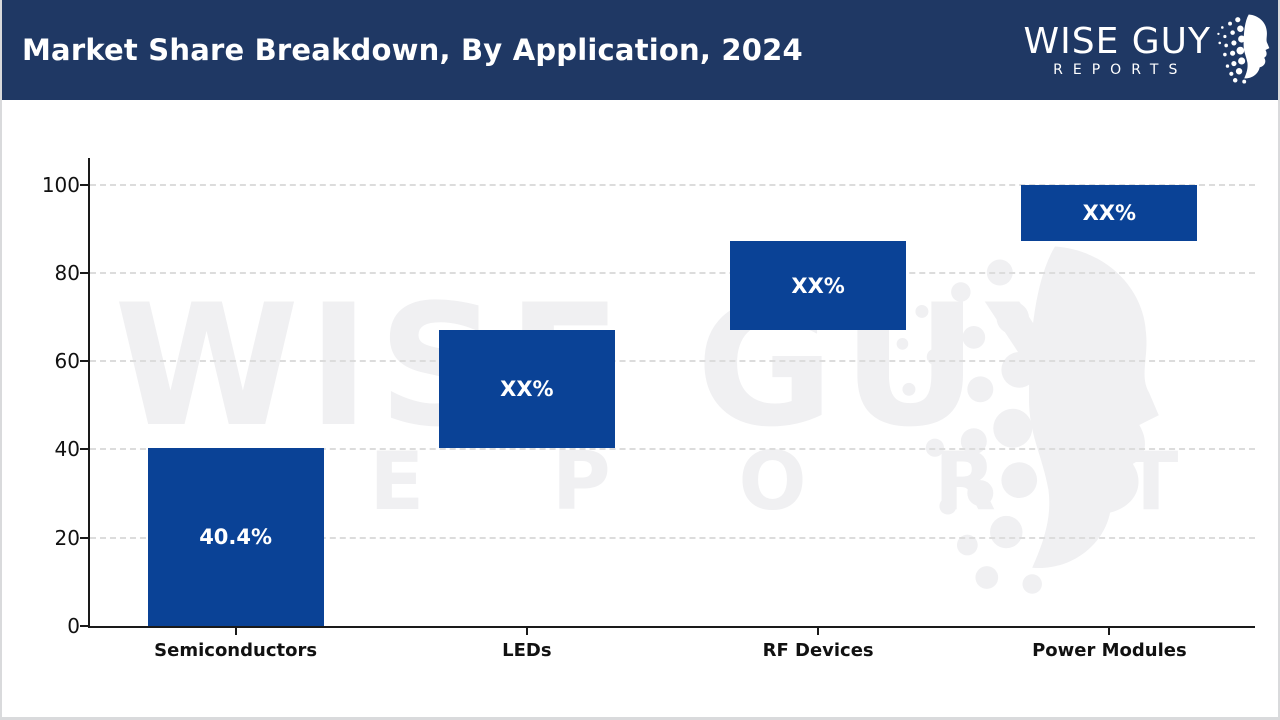  What do you see at coordinates (73, 626) in the screenshot?
I see `ytick-label-0: 0` at bounding box center [73, 626].